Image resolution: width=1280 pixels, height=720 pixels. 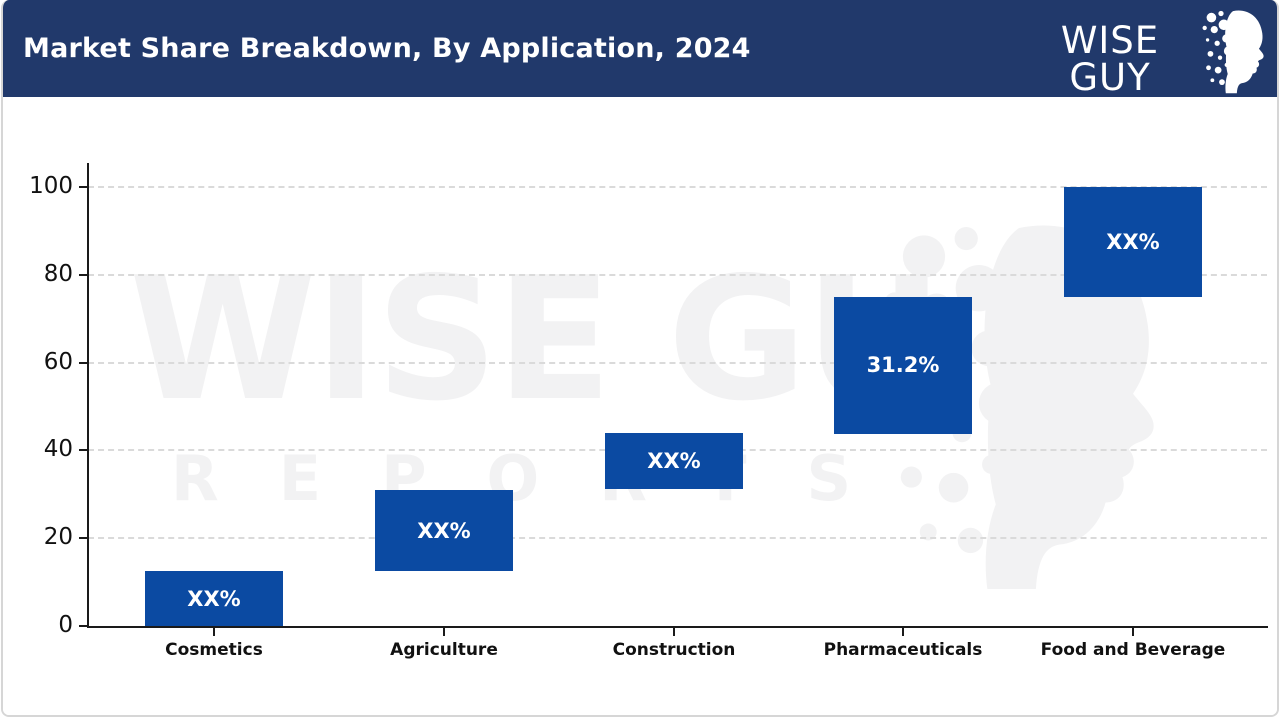 I want to click on x-tick-label-pharmaceuticals: Pharmaceuticals, so click(x=903, y=650).